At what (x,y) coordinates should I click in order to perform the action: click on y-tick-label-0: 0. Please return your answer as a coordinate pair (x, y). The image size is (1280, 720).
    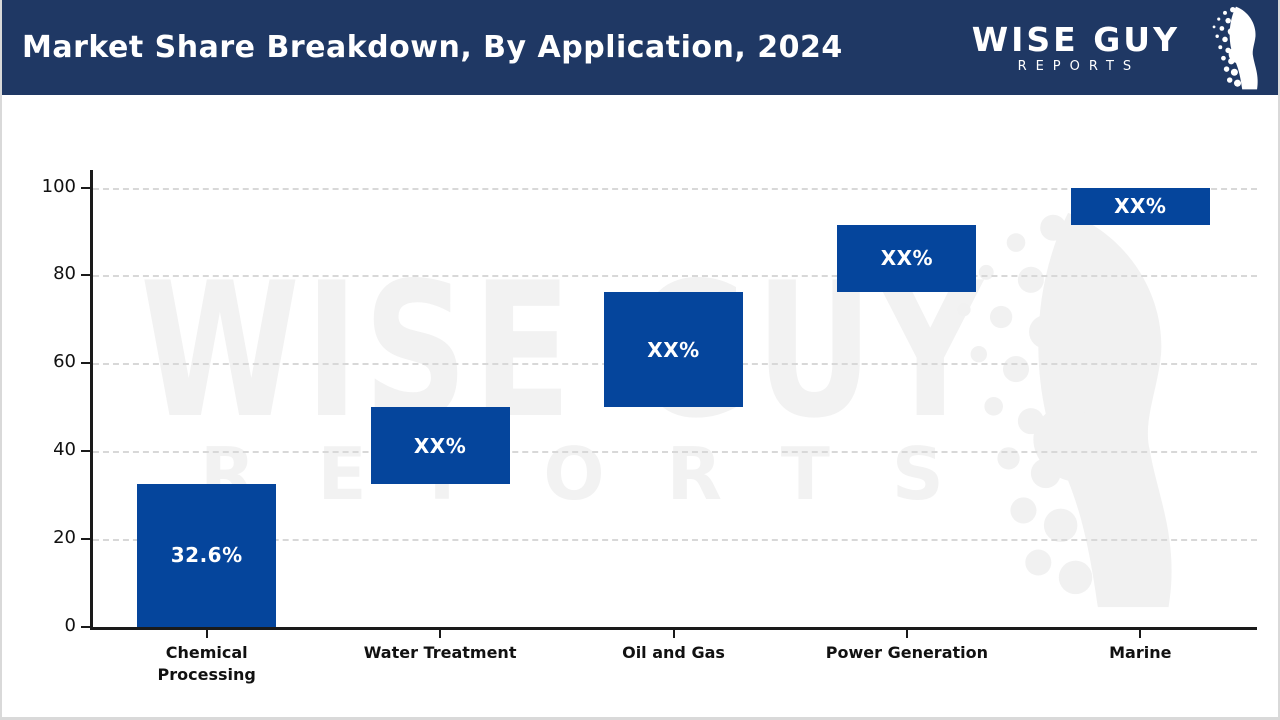
    Looking at the image, I should click on (70, 625).